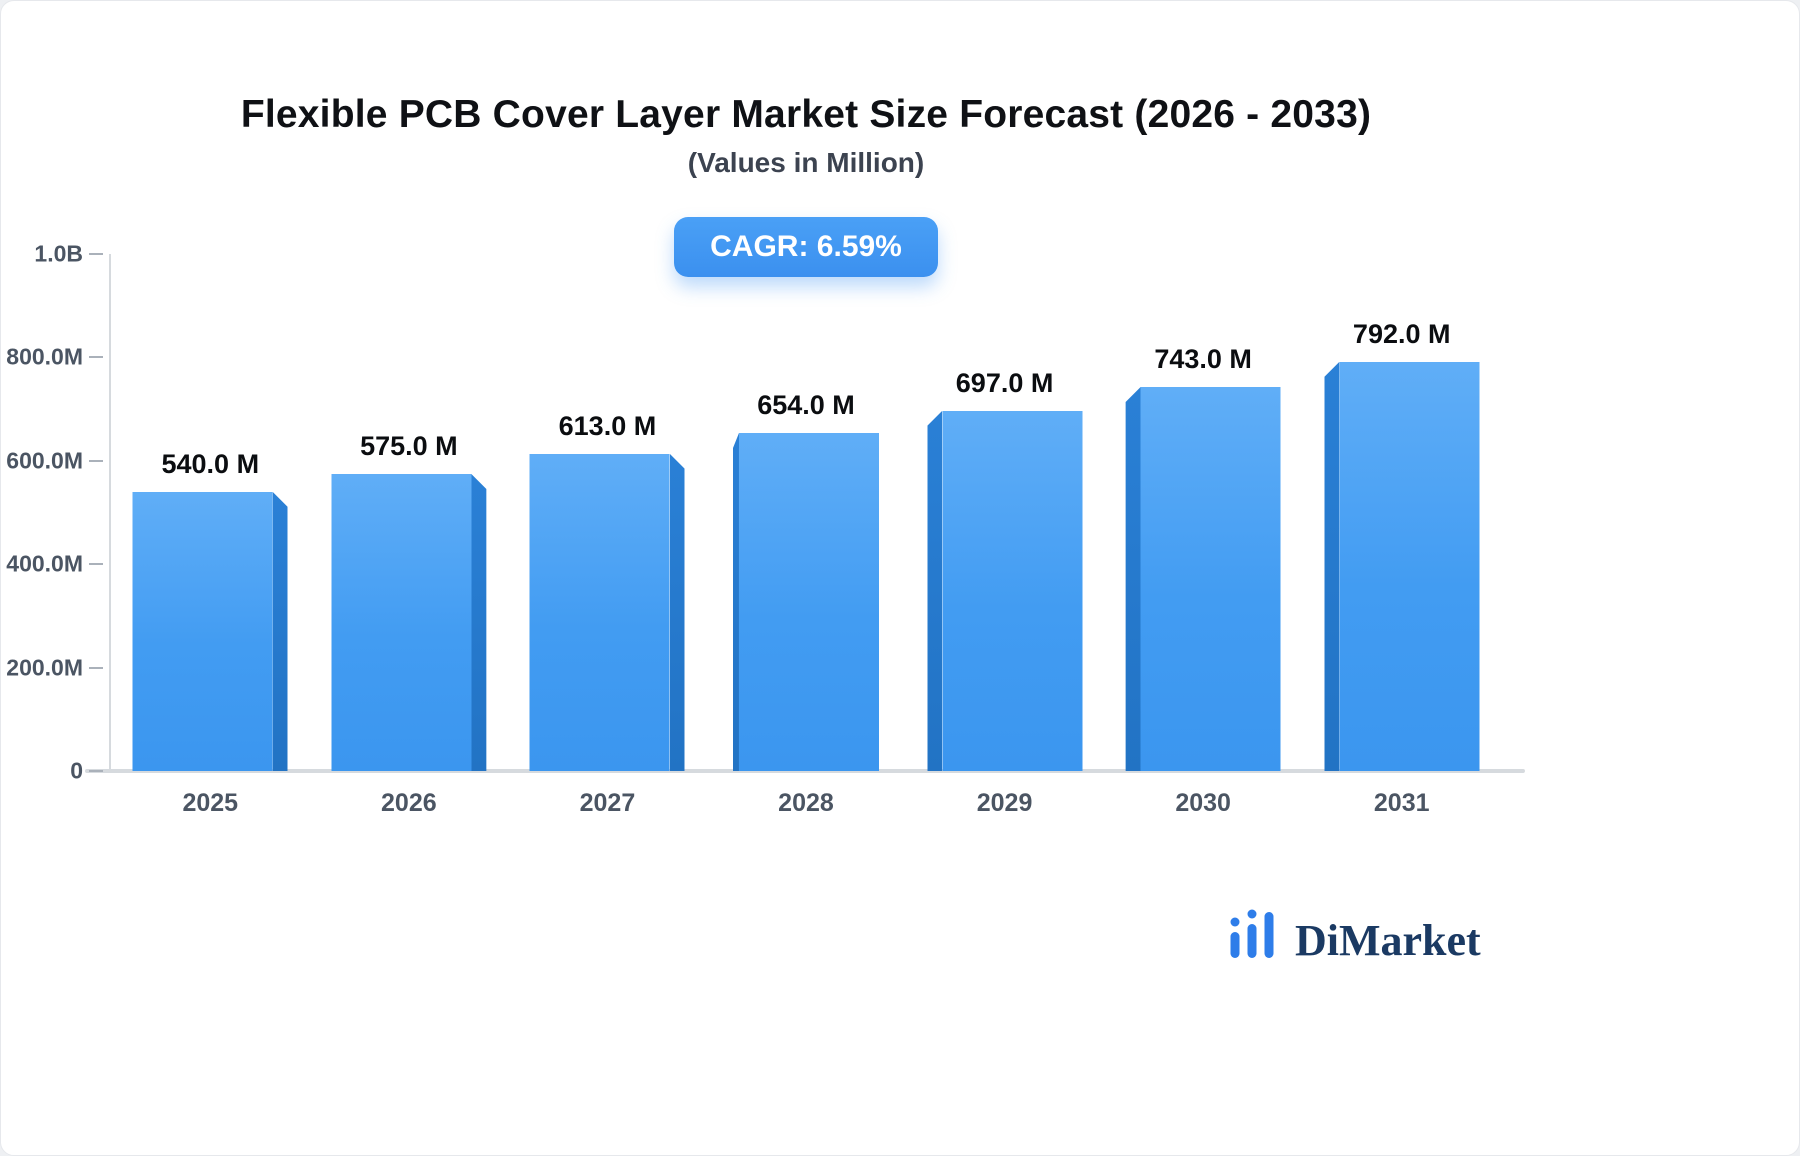 This screenshot has height=1156, width=1800. I want to click on x-axis-tick-label: 2025, so click(210, 803).